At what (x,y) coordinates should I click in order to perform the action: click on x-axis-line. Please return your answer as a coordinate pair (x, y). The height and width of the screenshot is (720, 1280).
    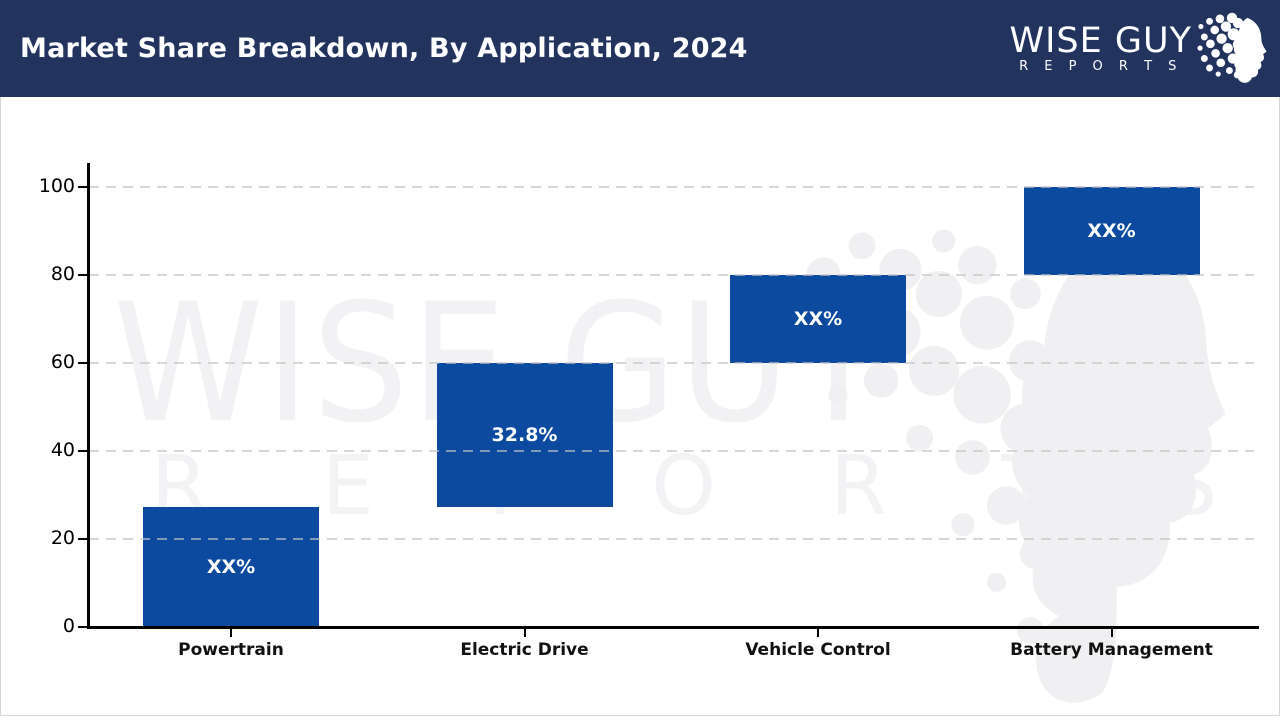
    Looking at the image, I should click on (673, 627).